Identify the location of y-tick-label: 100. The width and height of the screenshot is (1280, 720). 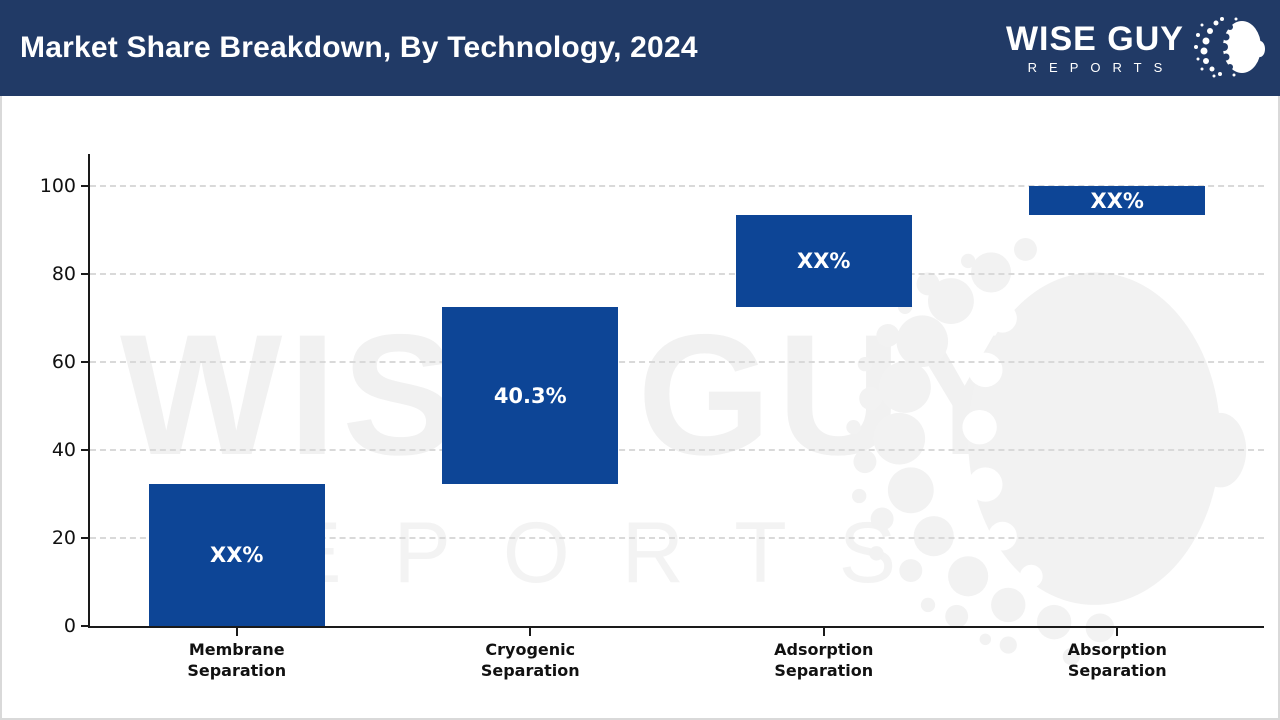
(57, 186).